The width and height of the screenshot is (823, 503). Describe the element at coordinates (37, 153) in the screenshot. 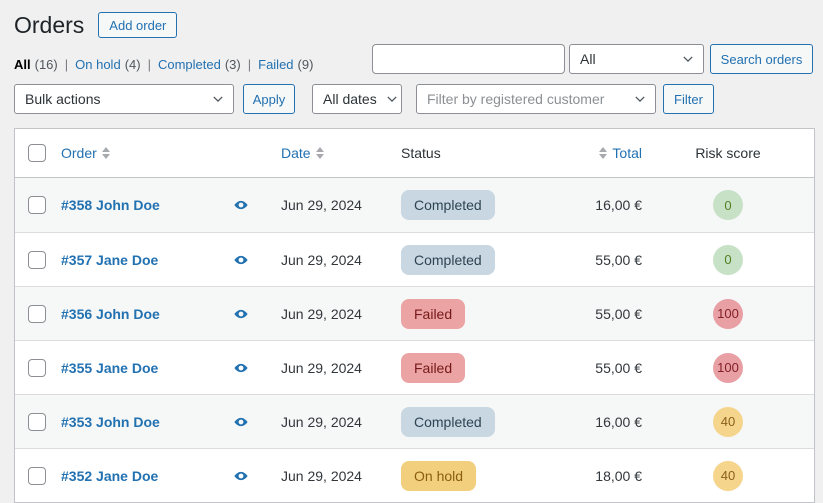

I see `select-all-checkbox` at that location.